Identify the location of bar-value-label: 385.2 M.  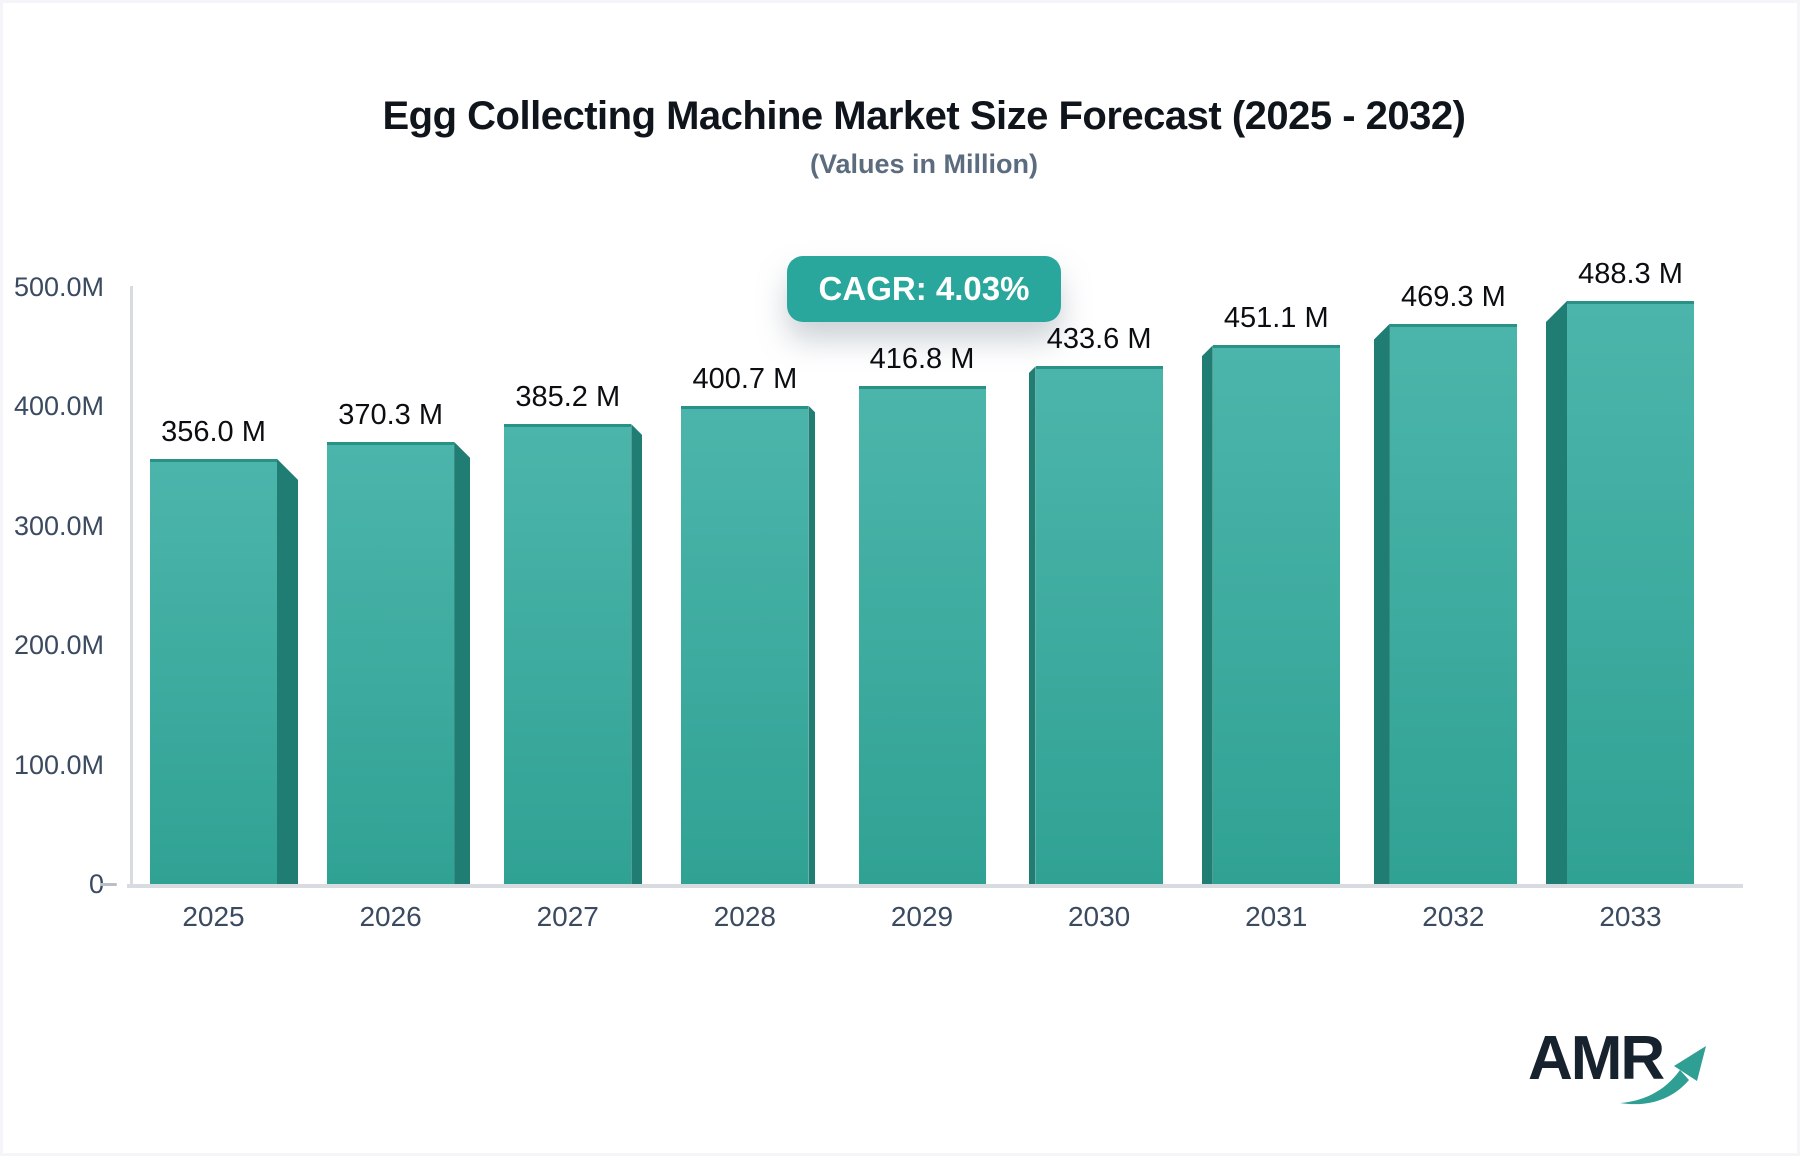
(568, 397).